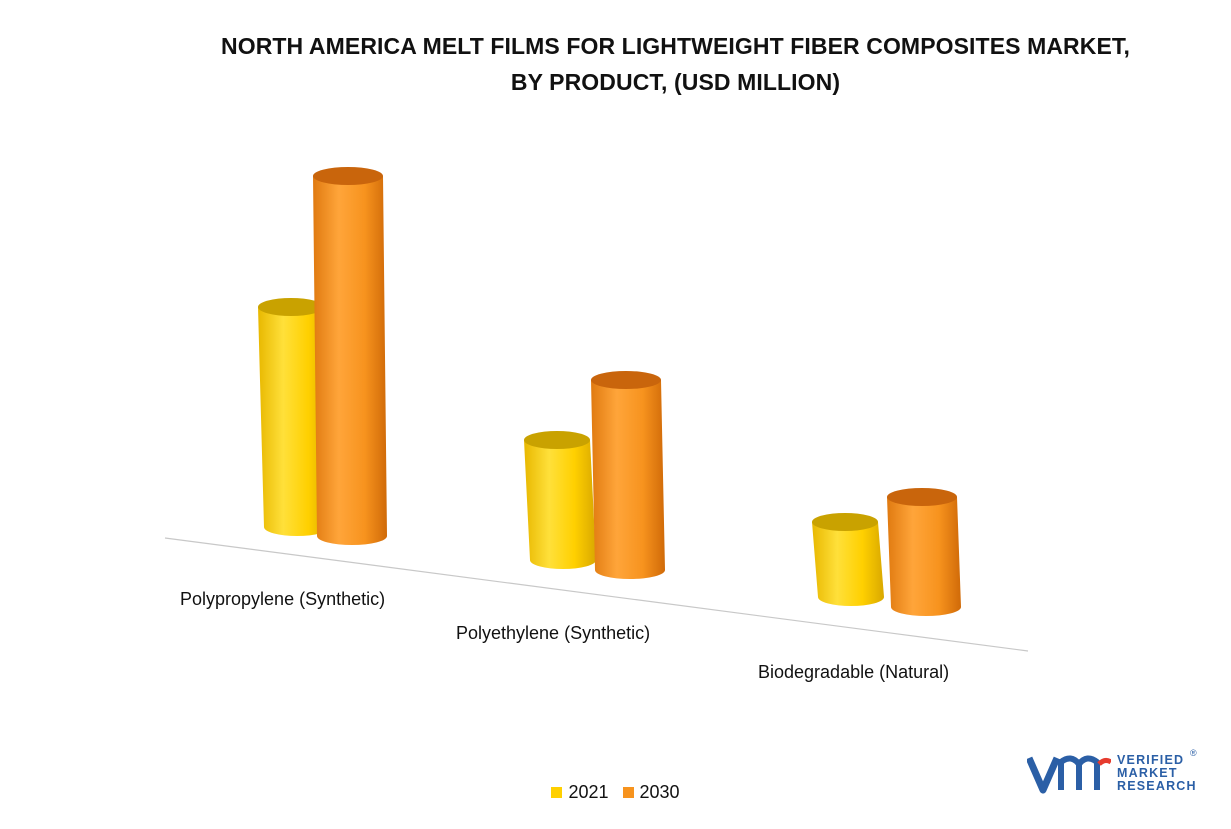 This screenshot has height=829, width=1231. What do you see at coordinates (1151, 760) in the screenshot?
I see `vmr-logo-line-1: VERIFIED` at bounding box center [1151, 760].